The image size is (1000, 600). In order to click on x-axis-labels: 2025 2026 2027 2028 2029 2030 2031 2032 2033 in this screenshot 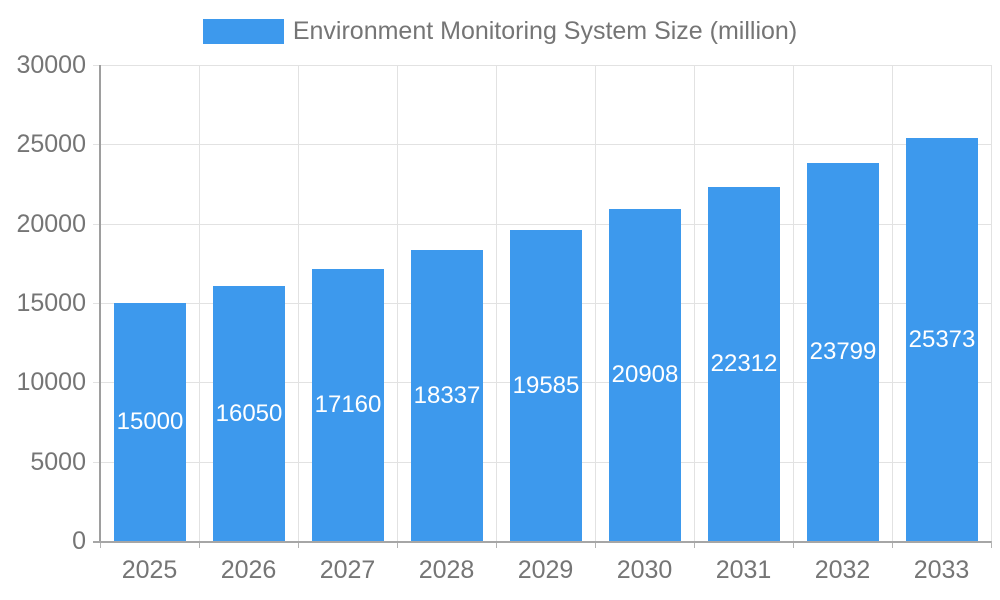, I will do `click(545, 571)`.